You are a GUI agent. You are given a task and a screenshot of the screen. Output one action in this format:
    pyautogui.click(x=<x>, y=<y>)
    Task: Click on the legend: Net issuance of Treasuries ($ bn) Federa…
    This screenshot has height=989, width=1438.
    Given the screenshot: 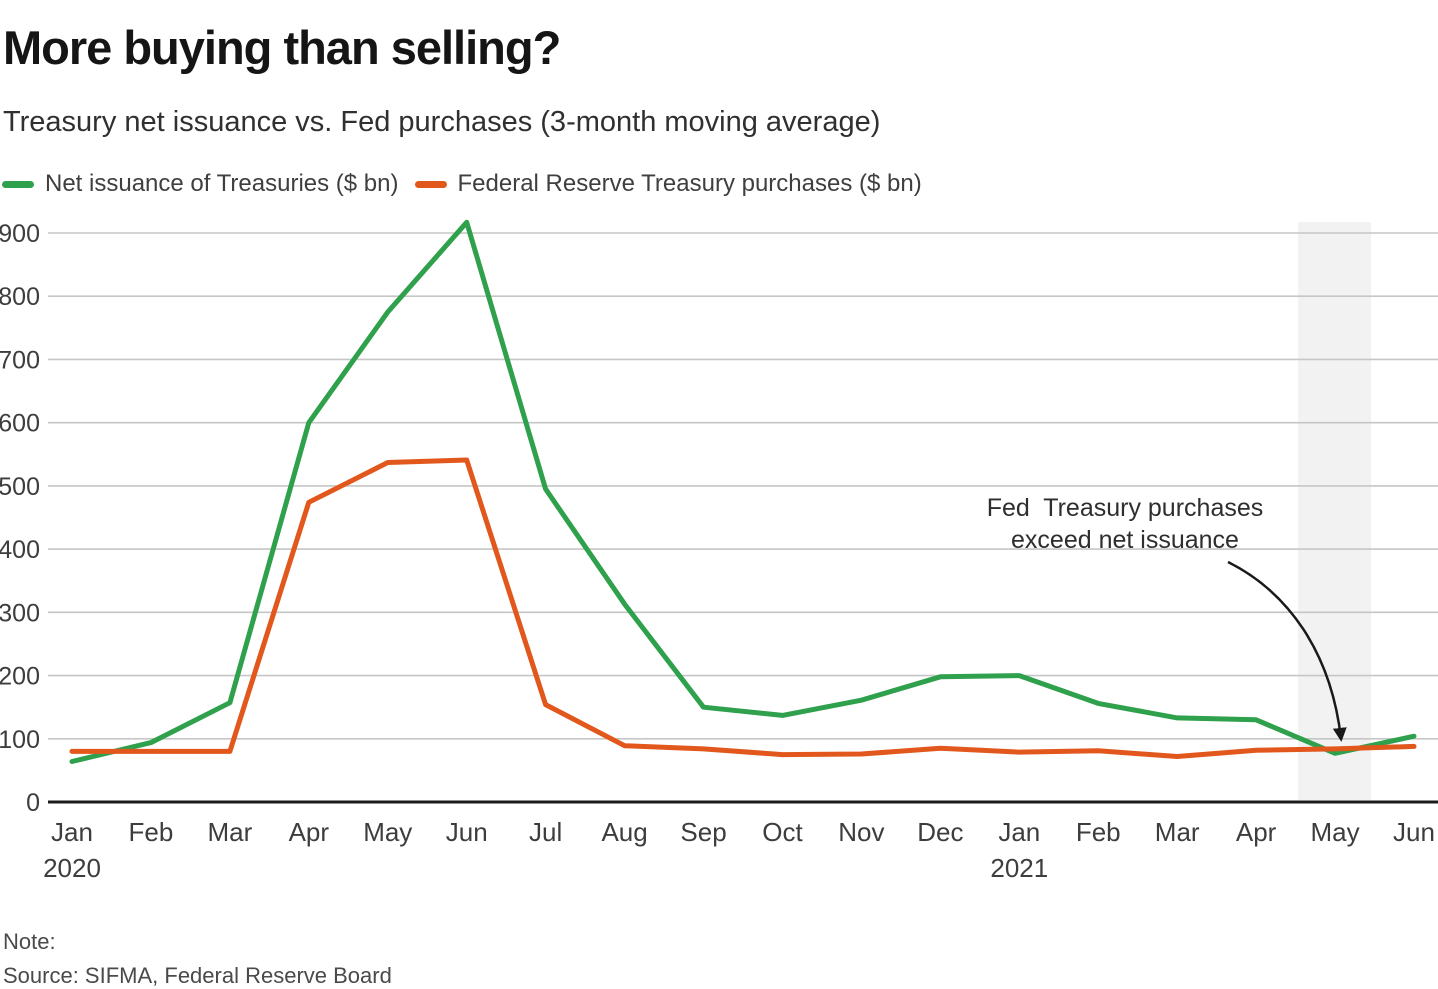 What is the action you would take?
    pyautogui.click(x=470, y=184)
    